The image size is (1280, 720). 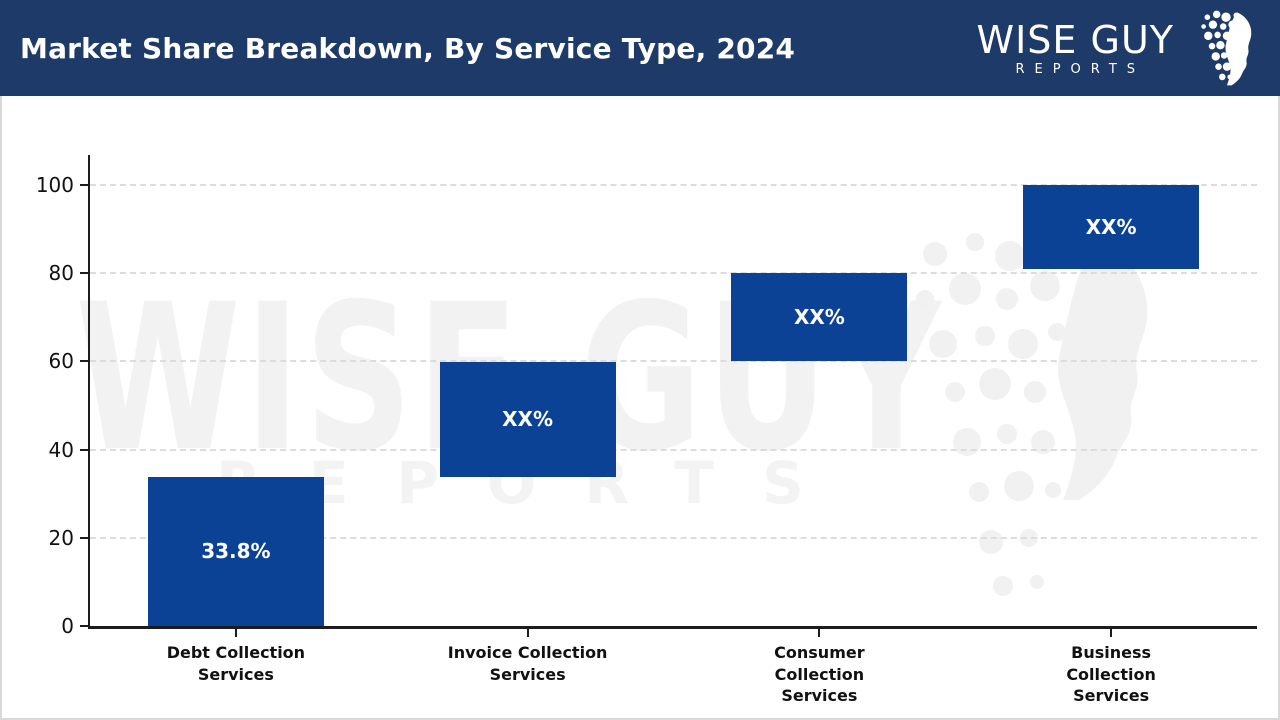 What do you see at coordinates (1226, 48) in the screenshot?
I see `wiseguy-face-icon` at bounding box center [1226, 48].